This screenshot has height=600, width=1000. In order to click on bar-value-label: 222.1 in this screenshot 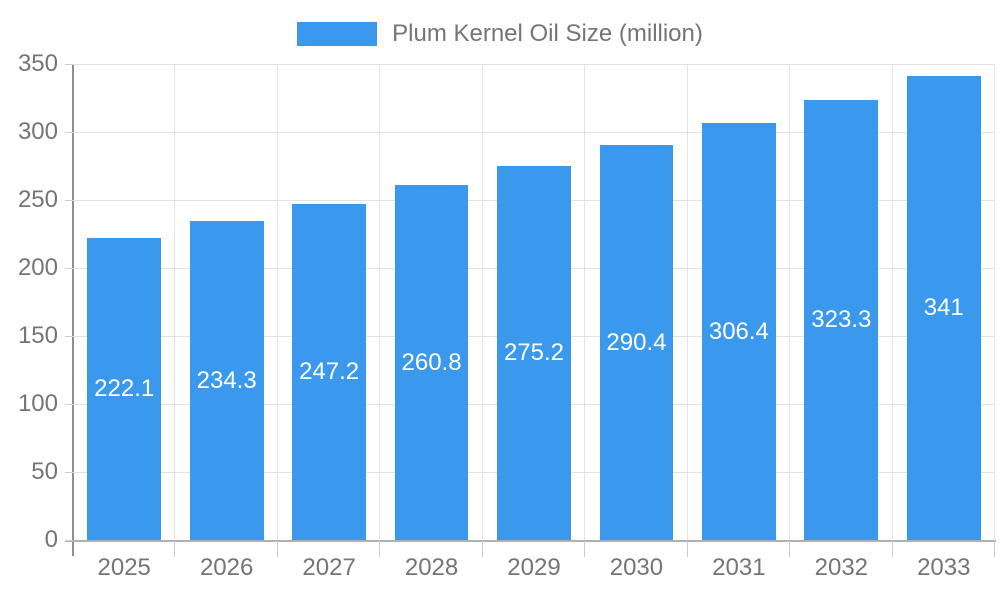, I will do `click(124, 388)`.